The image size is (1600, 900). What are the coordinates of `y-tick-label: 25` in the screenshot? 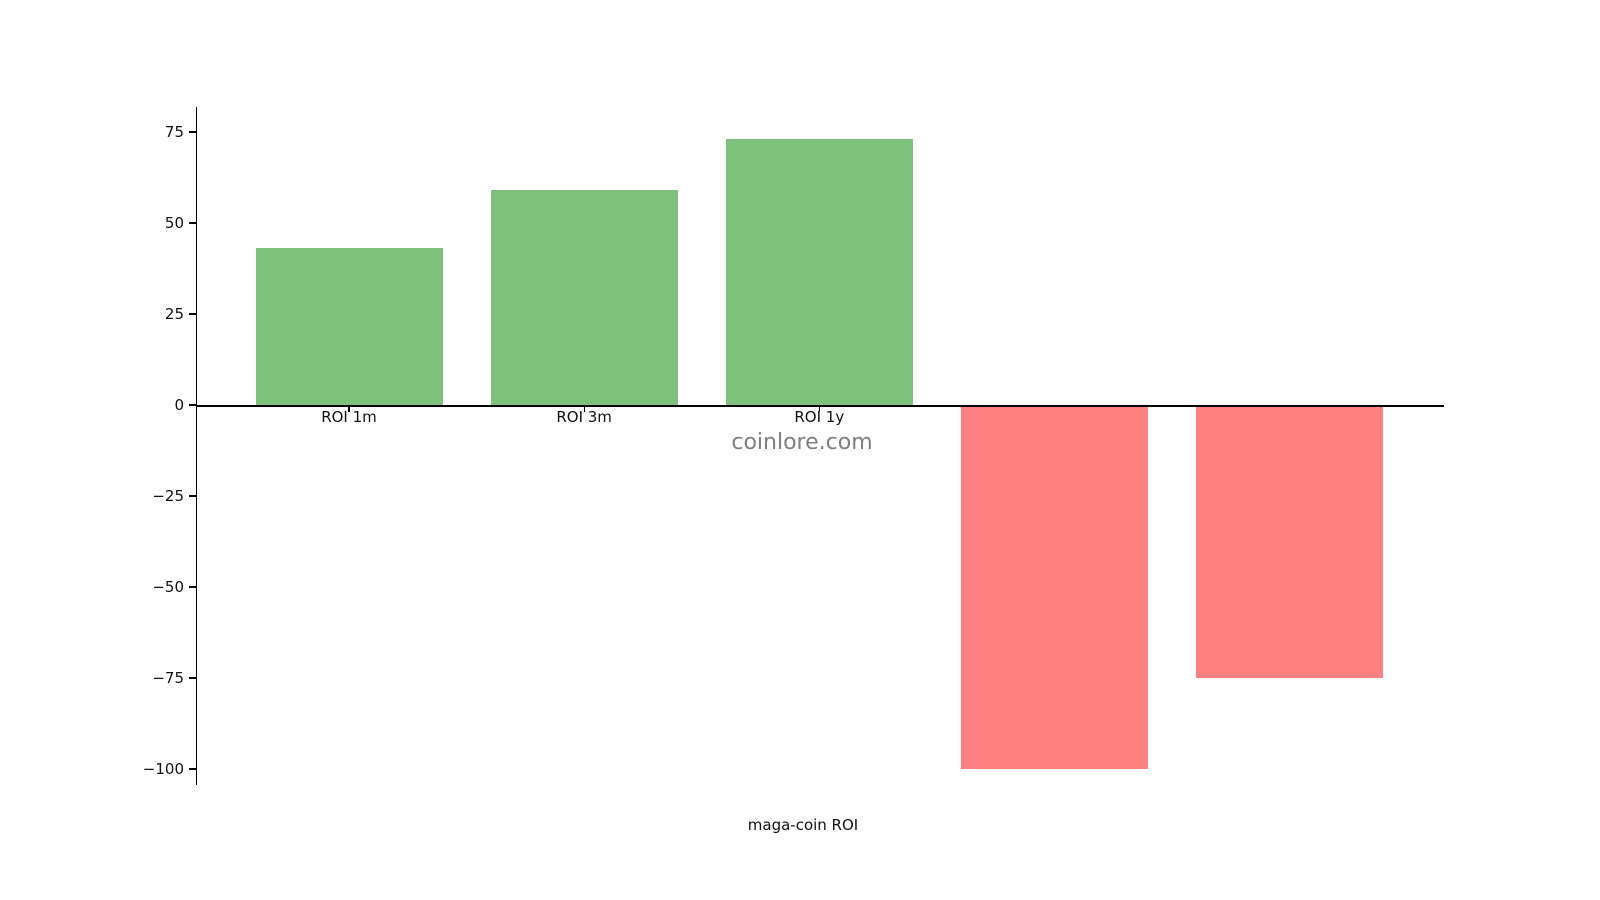 It's located at (174, 314).